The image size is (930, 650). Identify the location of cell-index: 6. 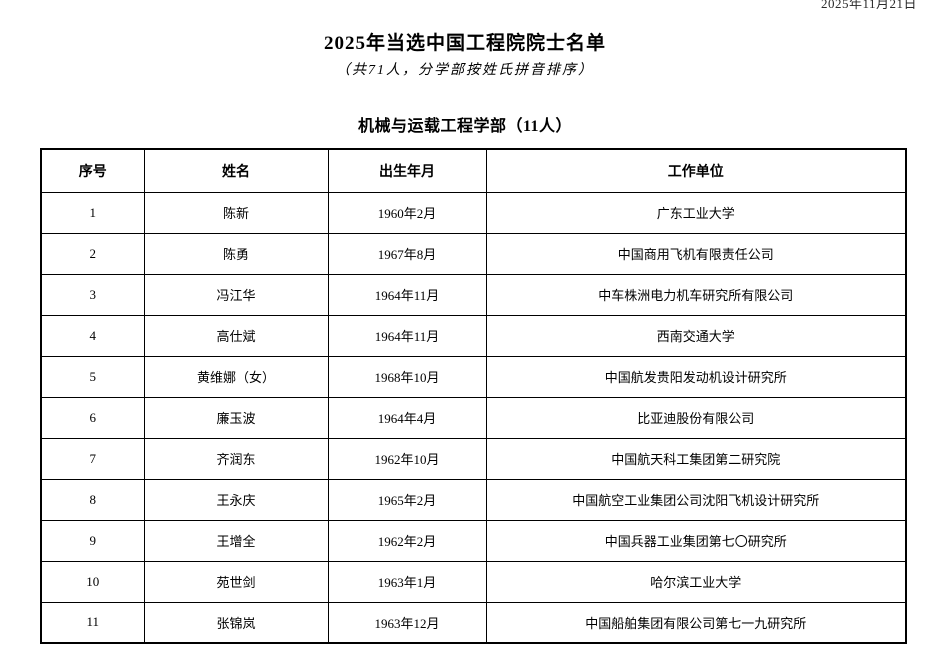
(92, 417).